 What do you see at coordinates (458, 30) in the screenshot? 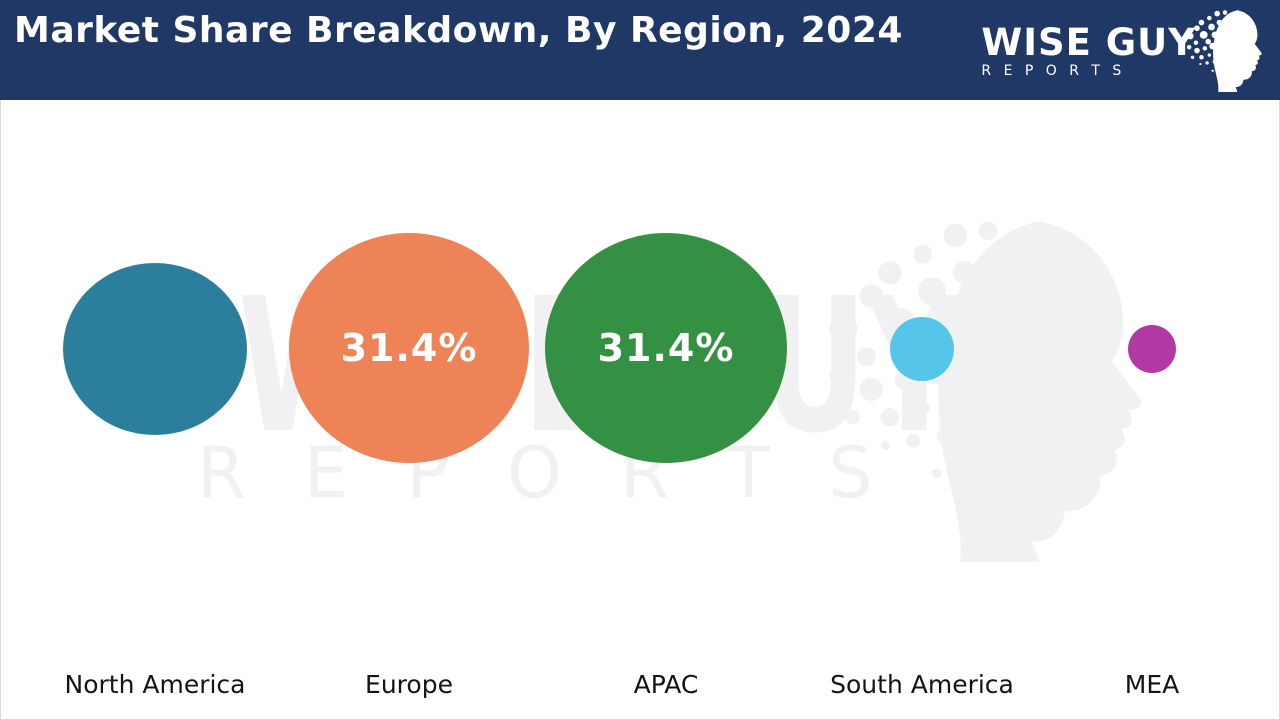
I see `page-title: Market Share Breakdown, By Region, 2024` at bounding box center [458, 30].